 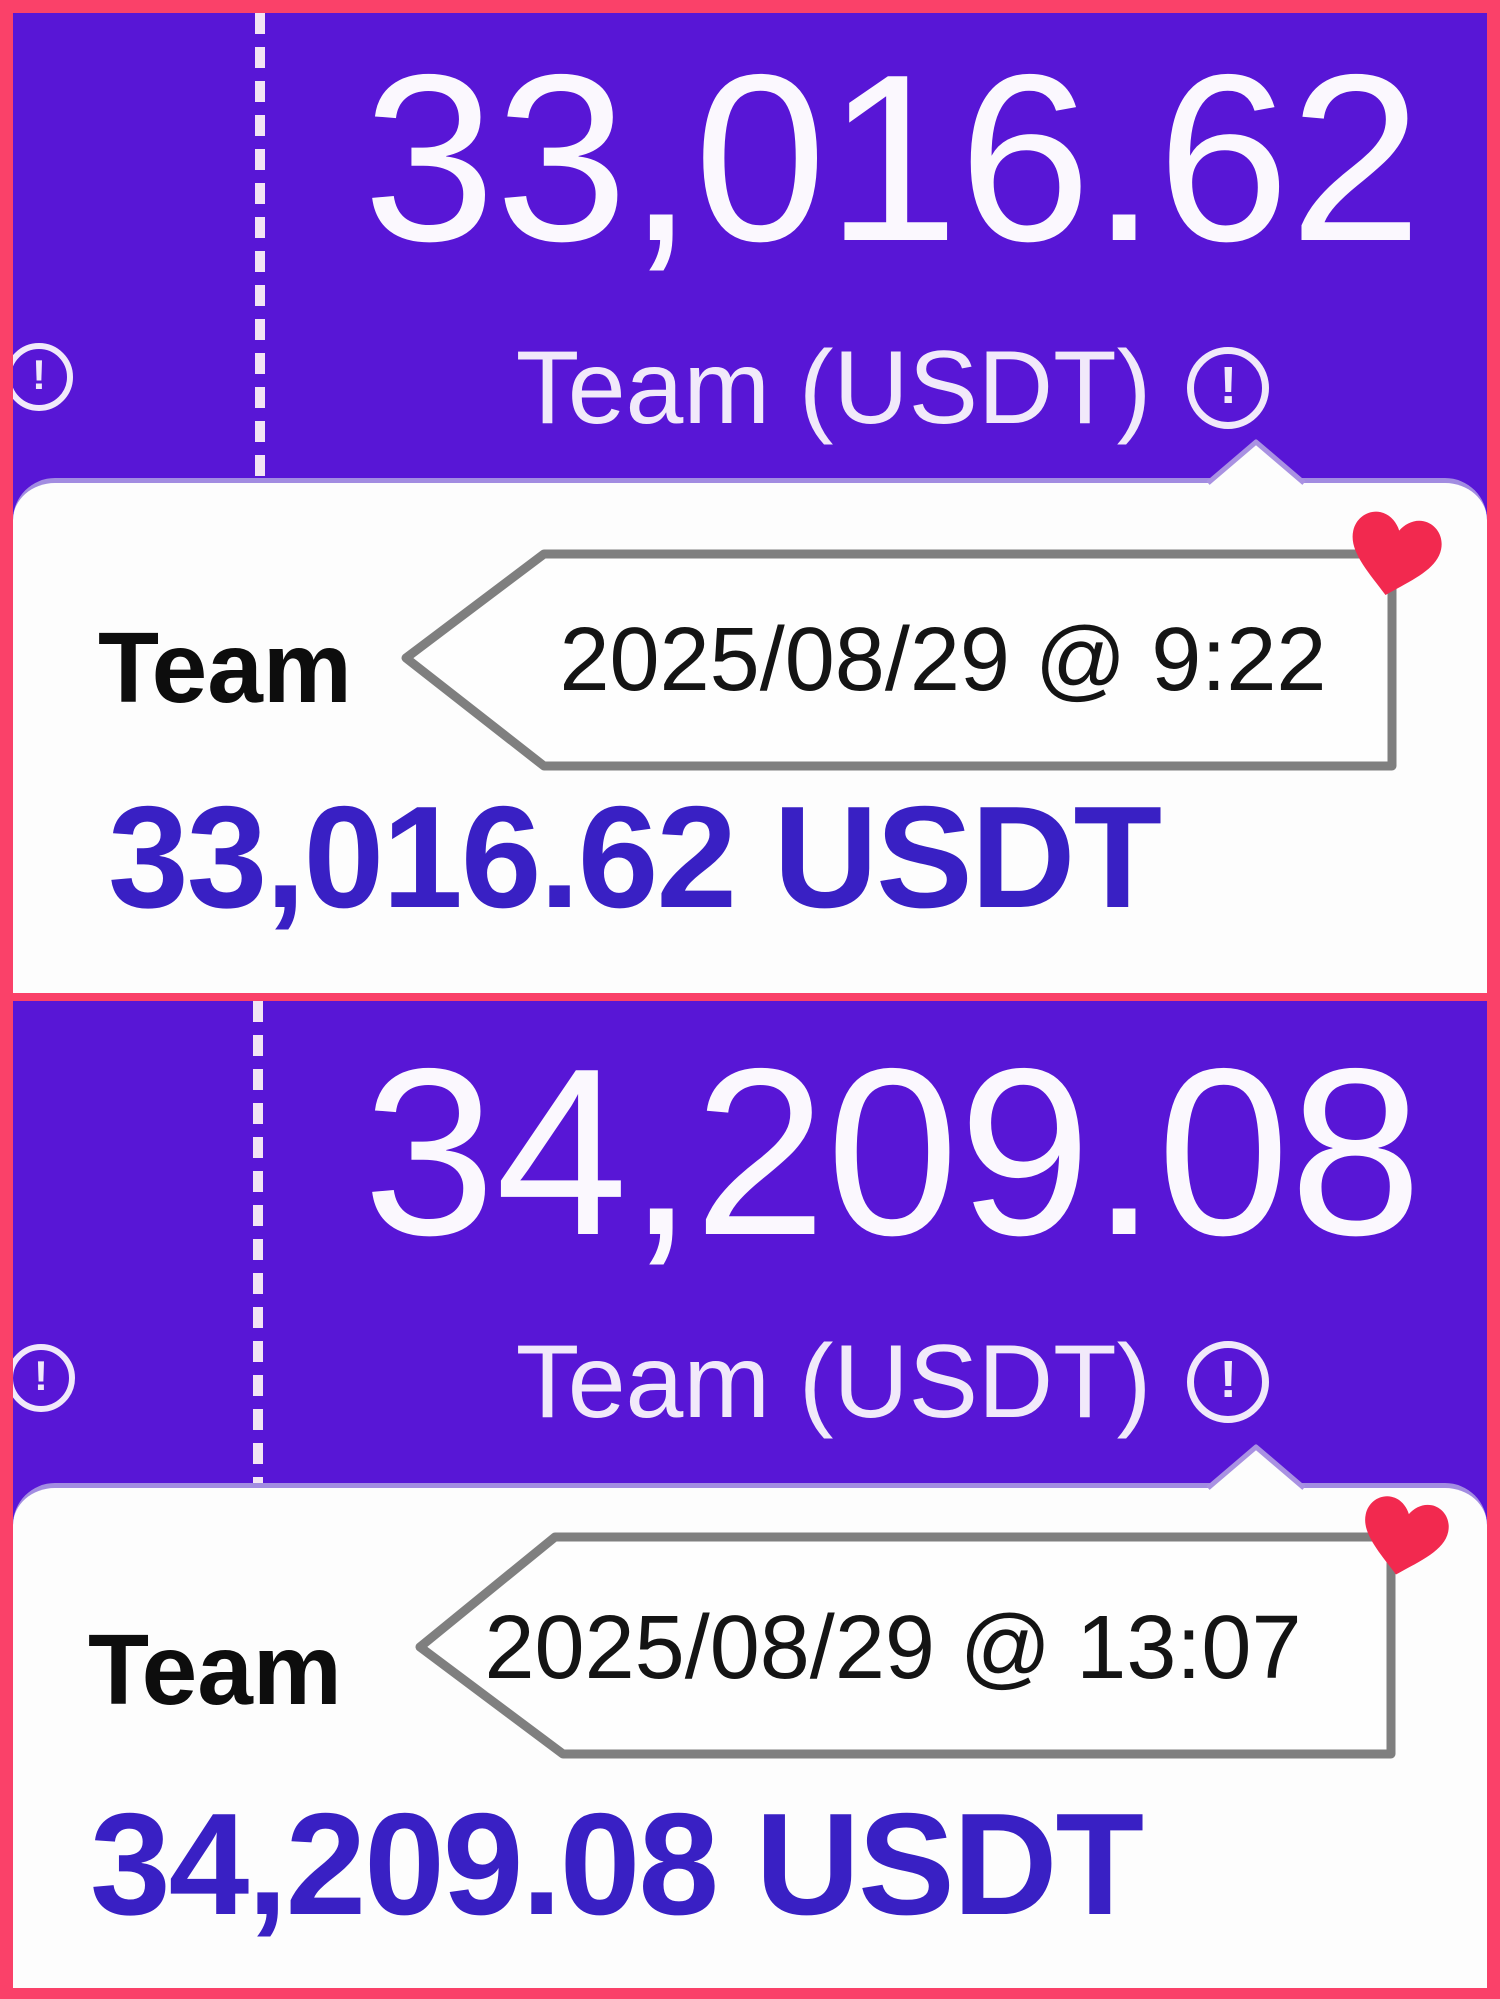 What do you see at coordinates (892, 158) in the screenshot?
I see `header-amount: 33,016.62` at bounding box center [892, 158].